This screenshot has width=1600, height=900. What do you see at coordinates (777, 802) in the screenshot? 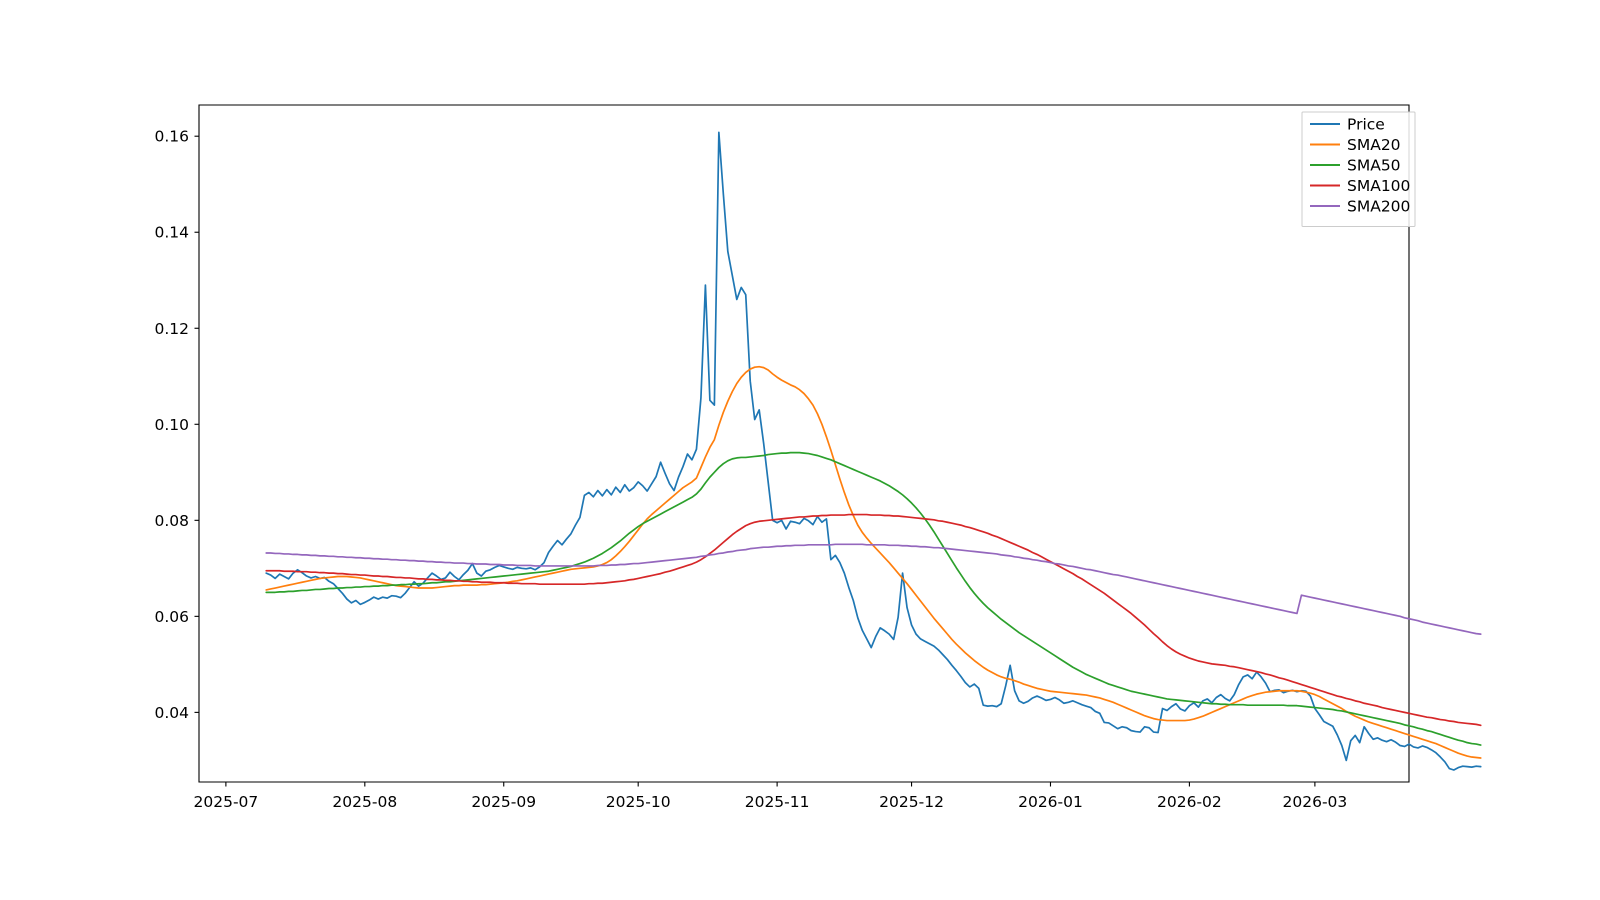
I see `x-tick-label: 2025-11` at bounding box center [777, 802].